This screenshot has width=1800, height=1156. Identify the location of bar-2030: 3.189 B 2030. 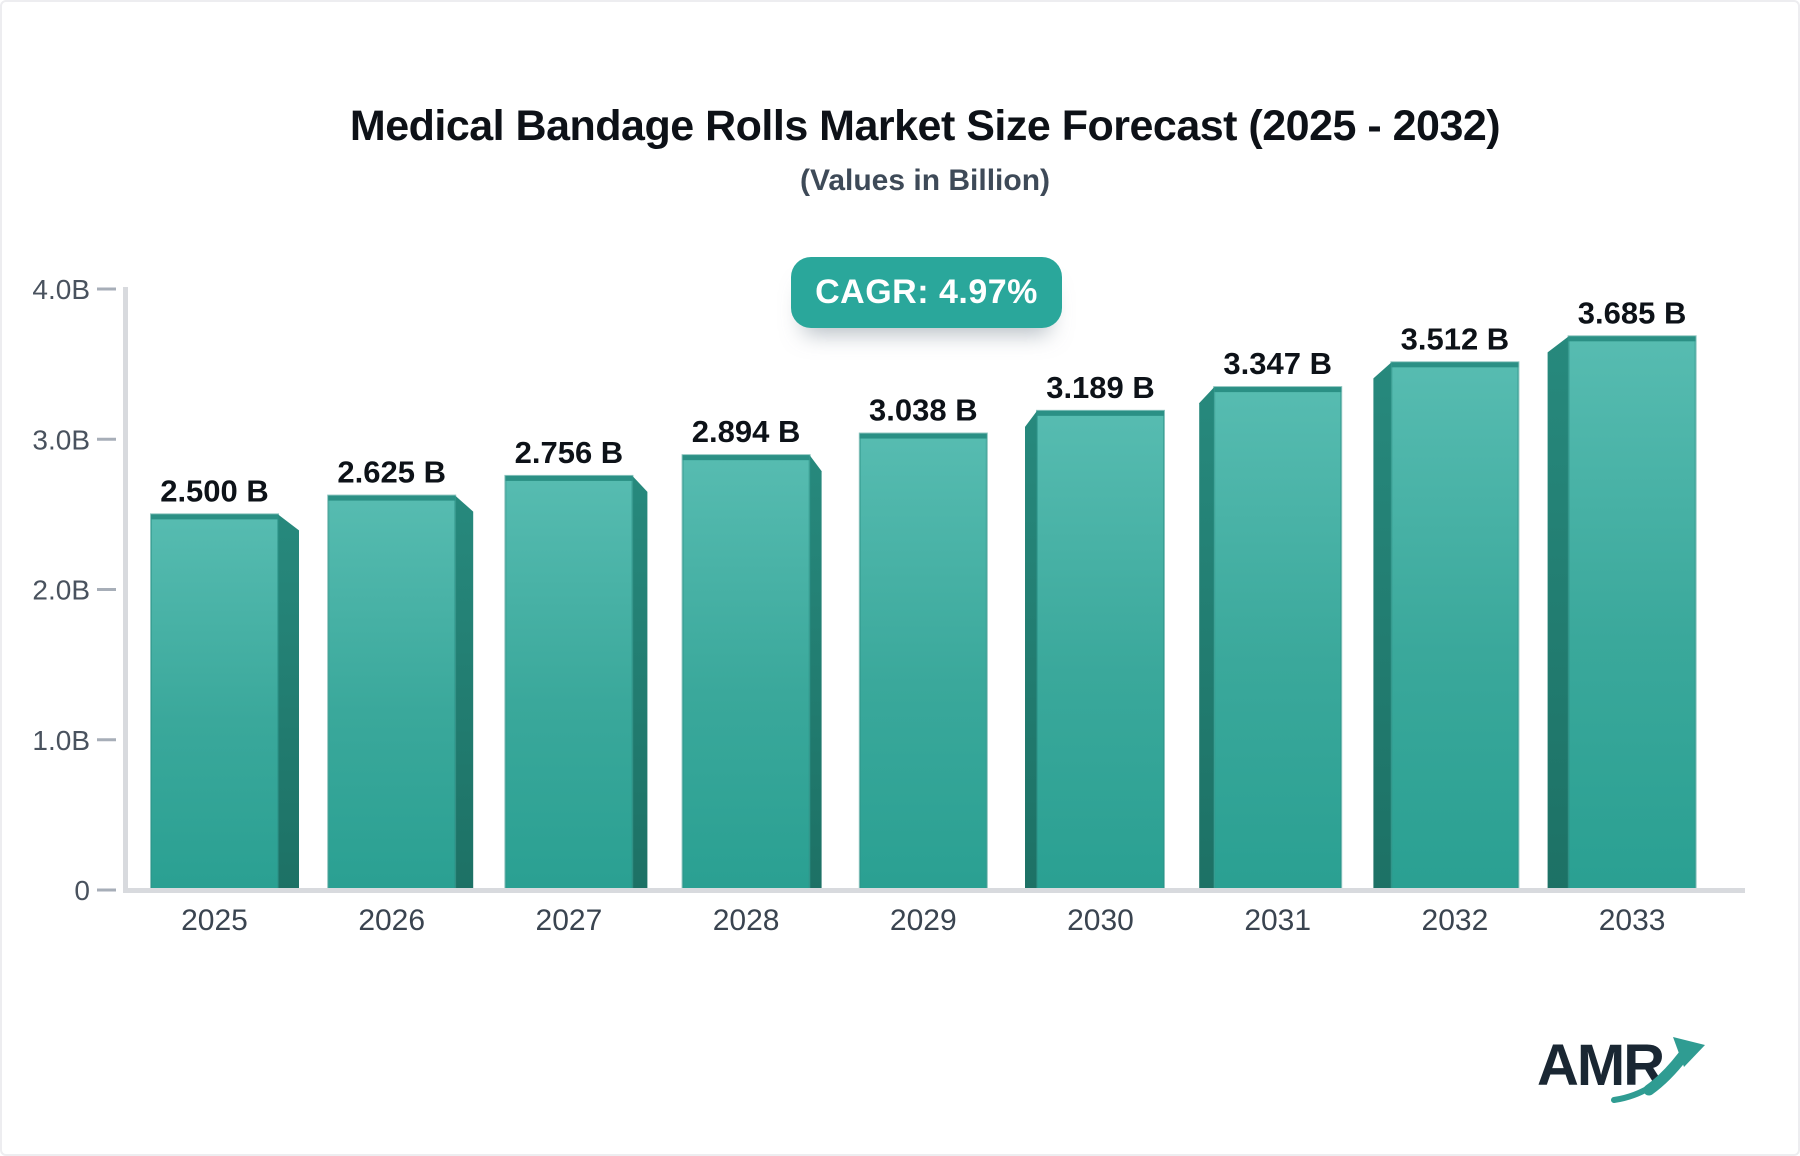
(1095, 653).